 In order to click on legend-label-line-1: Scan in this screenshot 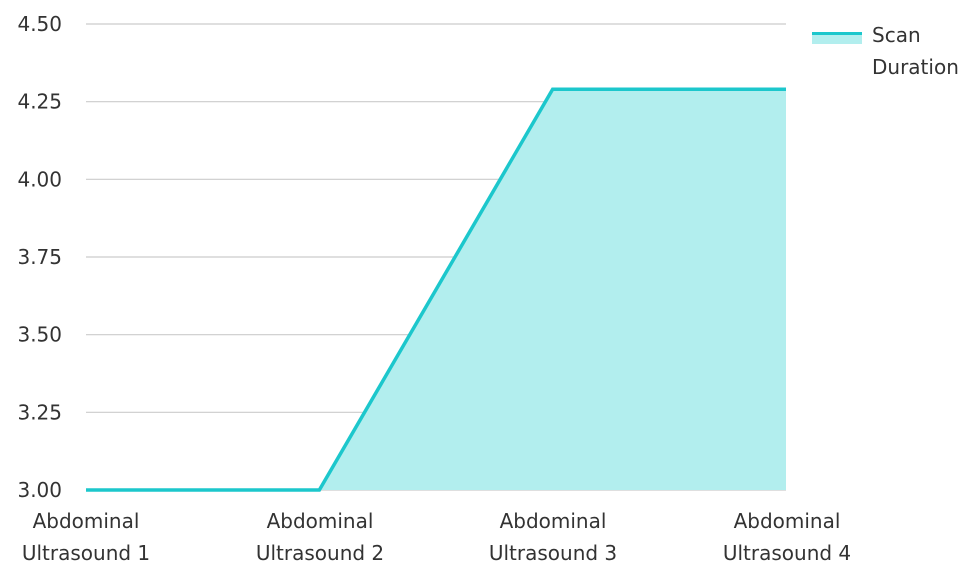, I will do `click(896, 35)`.